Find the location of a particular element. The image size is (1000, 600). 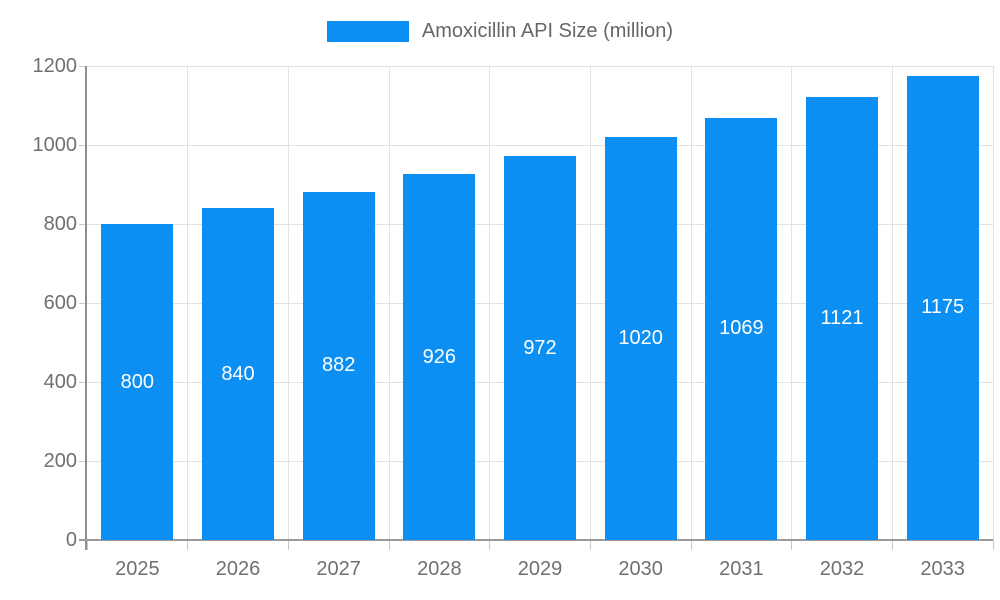

bar-value-label: 926 is located at coordinates (439, 356).